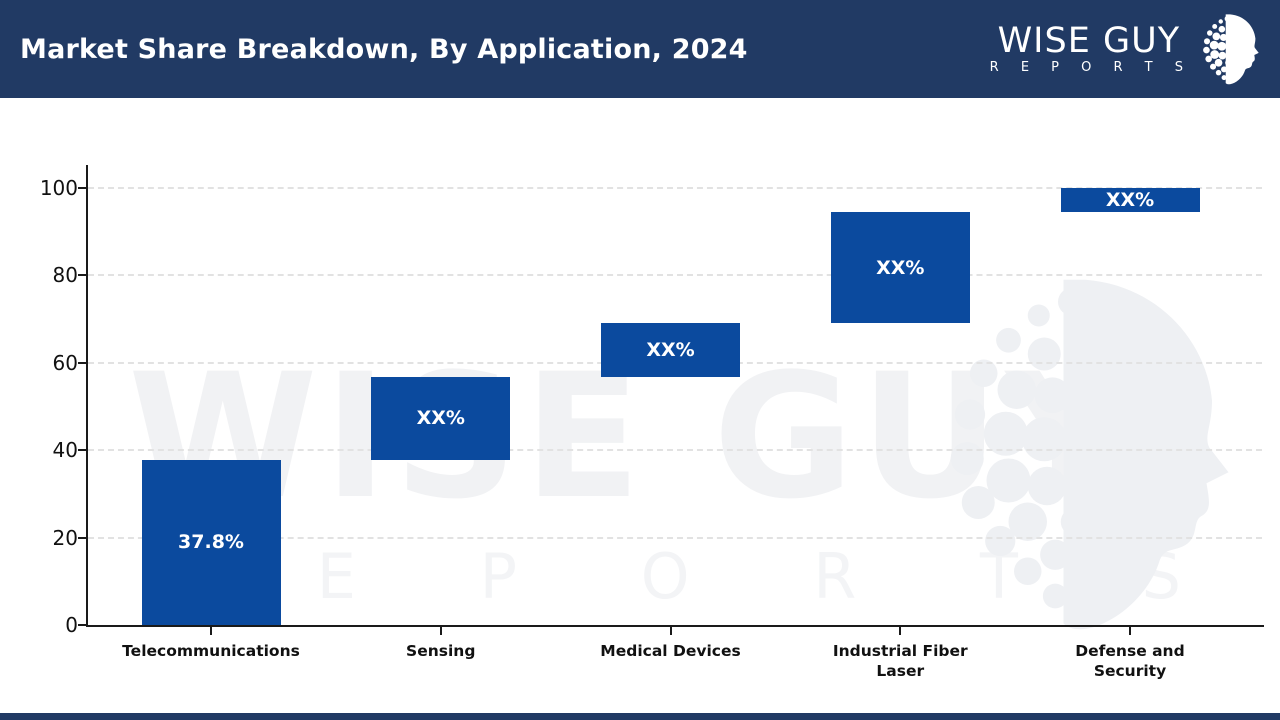  Describe the element at coordinates (65, 362) in the screenshot. I see `y-tick-label-60: 60` at that location.